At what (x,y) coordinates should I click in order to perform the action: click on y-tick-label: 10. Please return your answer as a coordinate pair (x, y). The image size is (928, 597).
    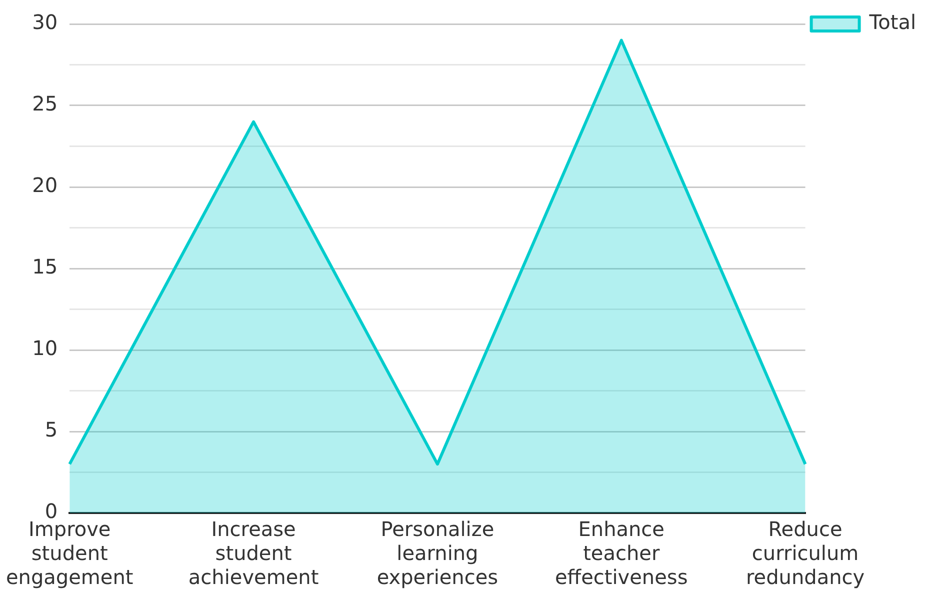
    Looking at the image, I should click on (45, 348).